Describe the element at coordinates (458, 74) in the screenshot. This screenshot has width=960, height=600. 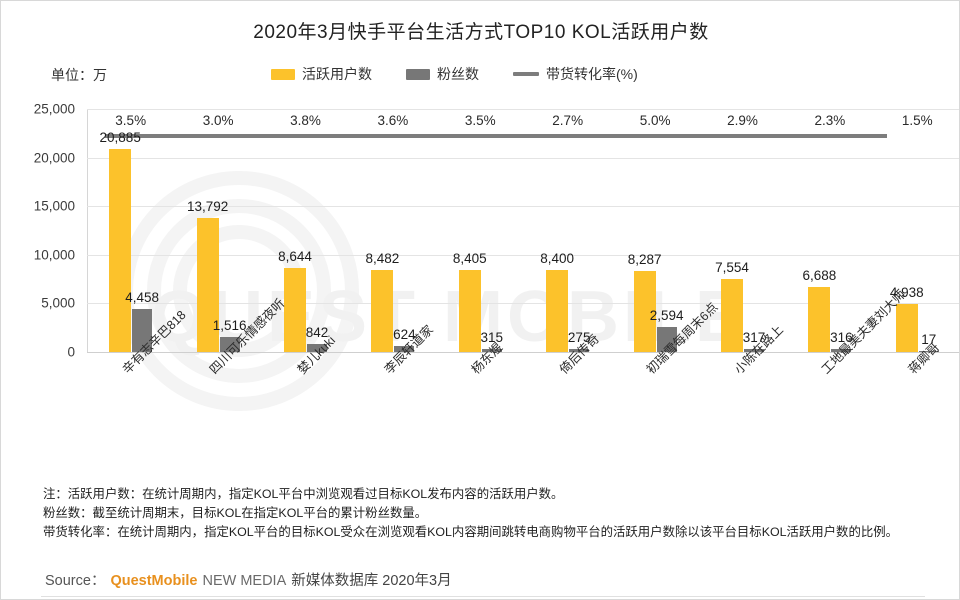
I see `legend-label-followers: 粉丝数` at that location.